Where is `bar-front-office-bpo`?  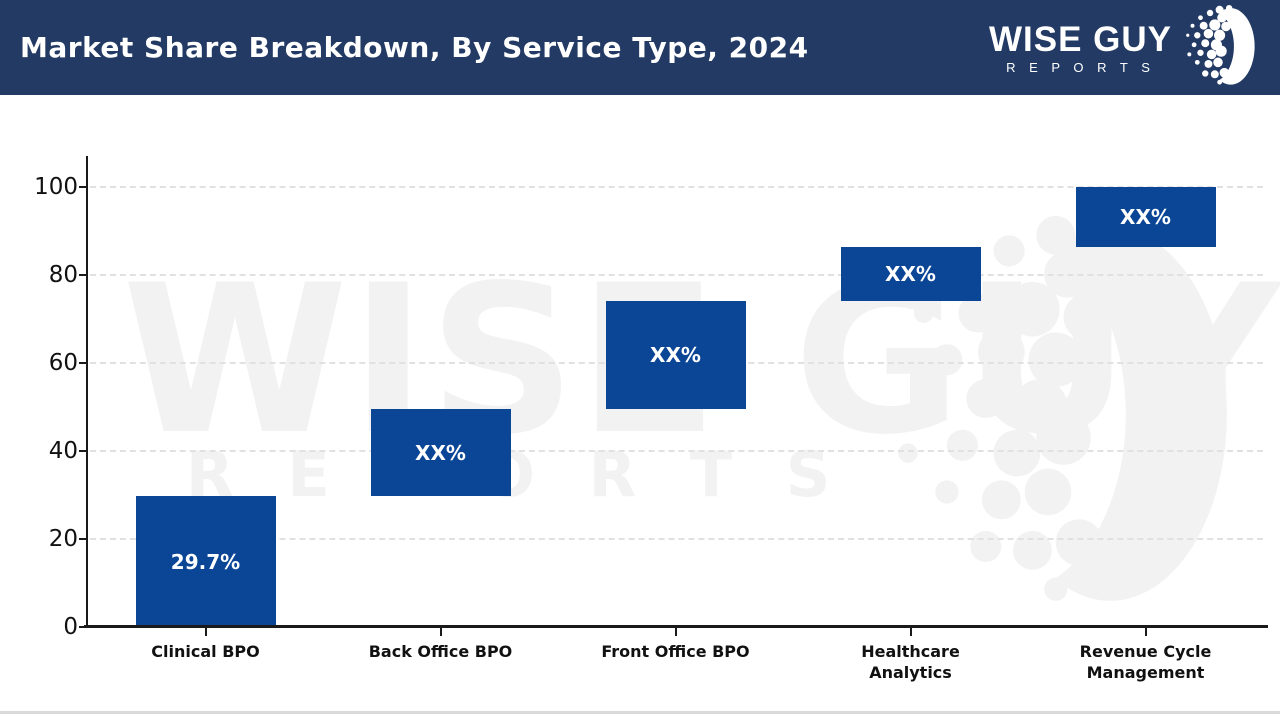 bar-front-office-bpo is located at coordinates (675, 355).